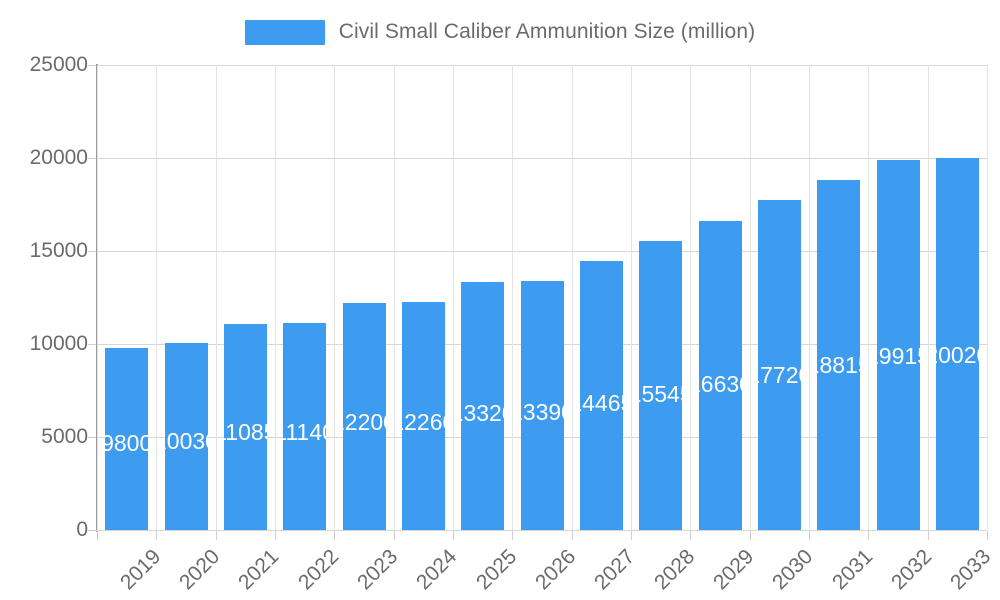  What do you see at coordinates (482, 412) in the screenshot?
I see `bar-value-label: 13320` at bounding box center [482, 412].